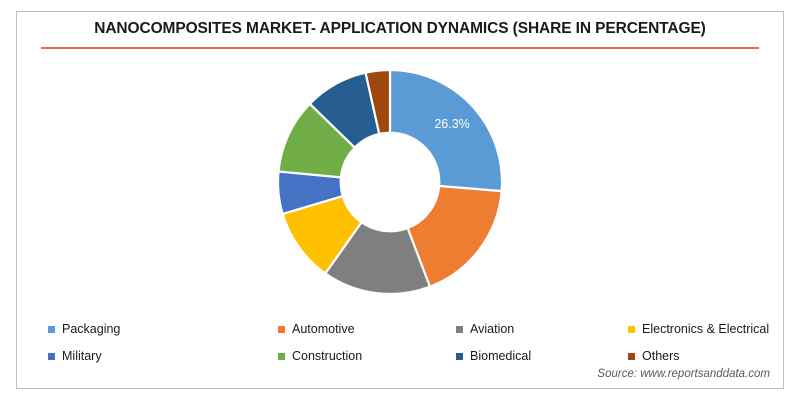 Image resolution: width=800 pixels, height=400 pixels. What do you see at coordinates (691, 356) in the screenshot?
I see `legend-item: Others` at bounding box center [691, 356].